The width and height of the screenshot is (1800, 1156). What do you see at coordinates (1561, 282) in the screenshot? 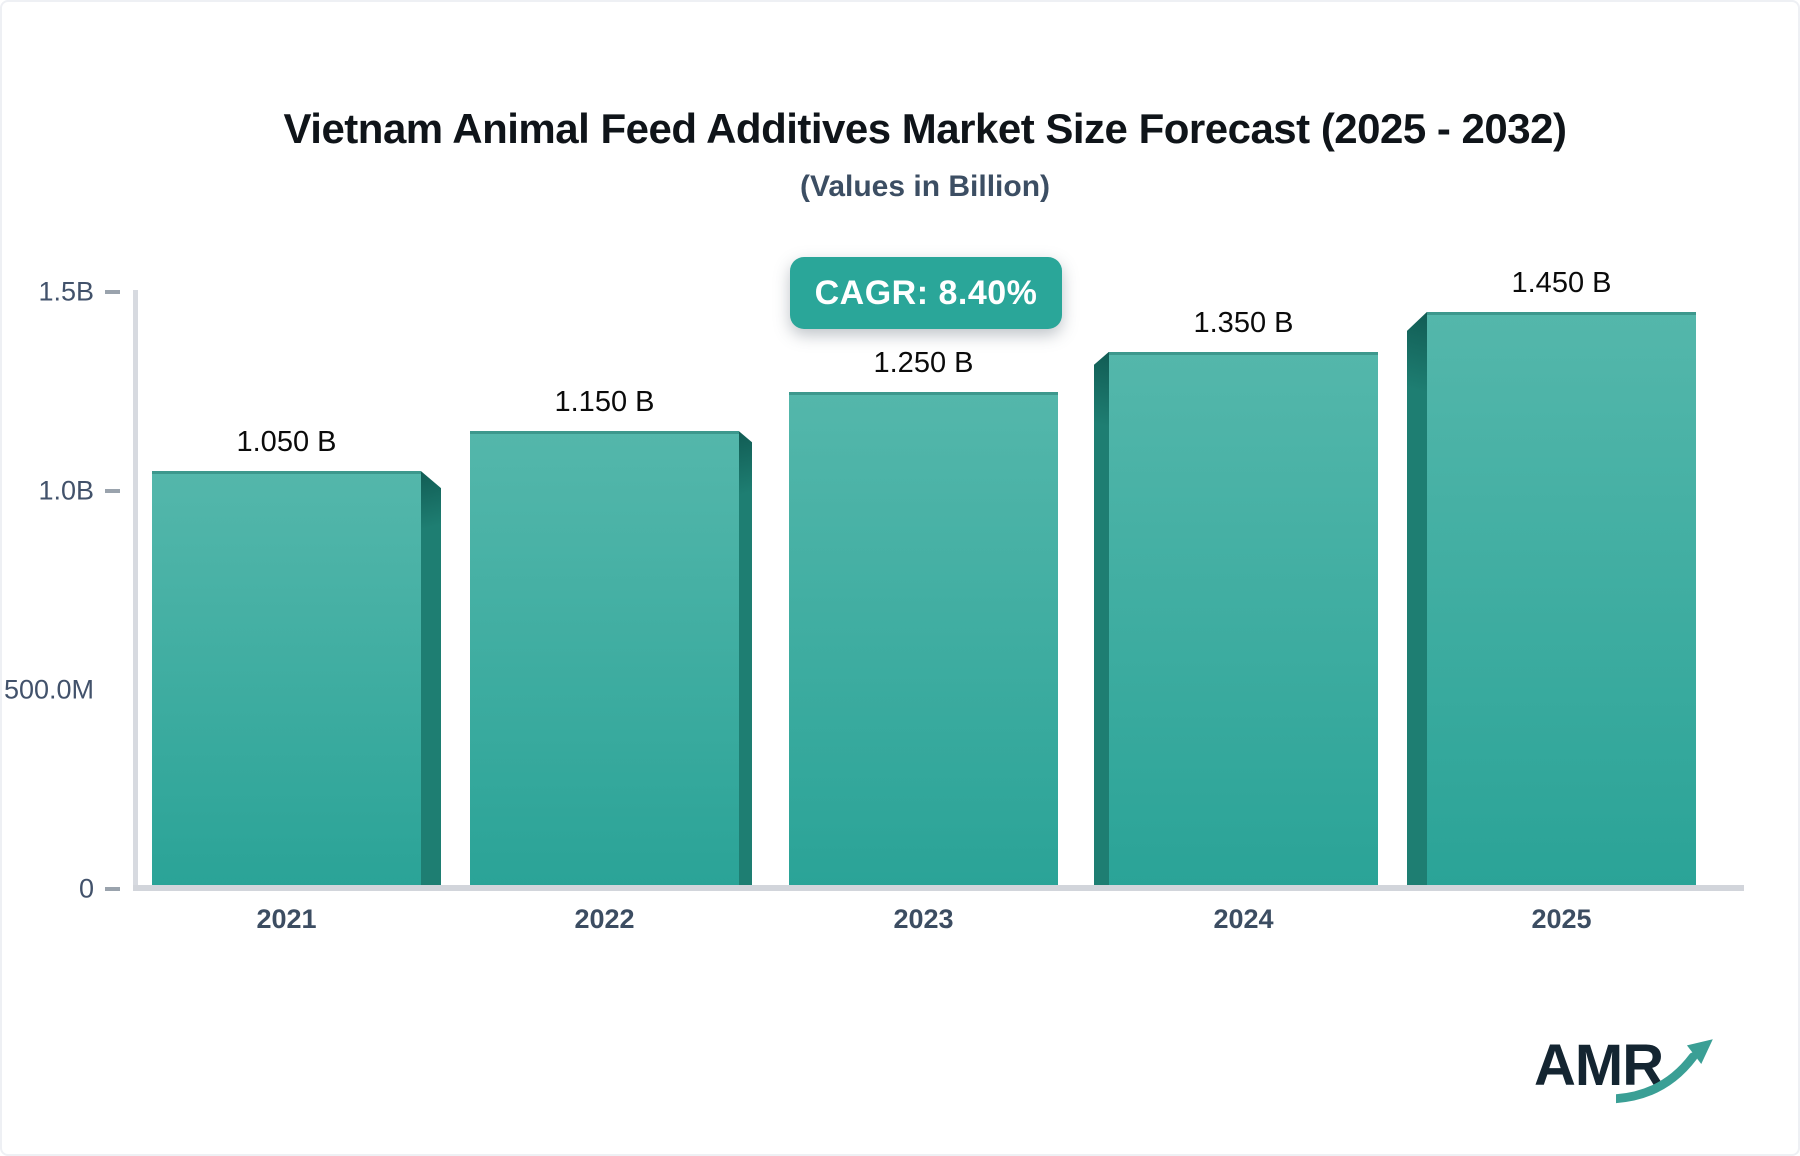
I see `bar-value-label: 1.450 B` at bounding box center [1561, 282].